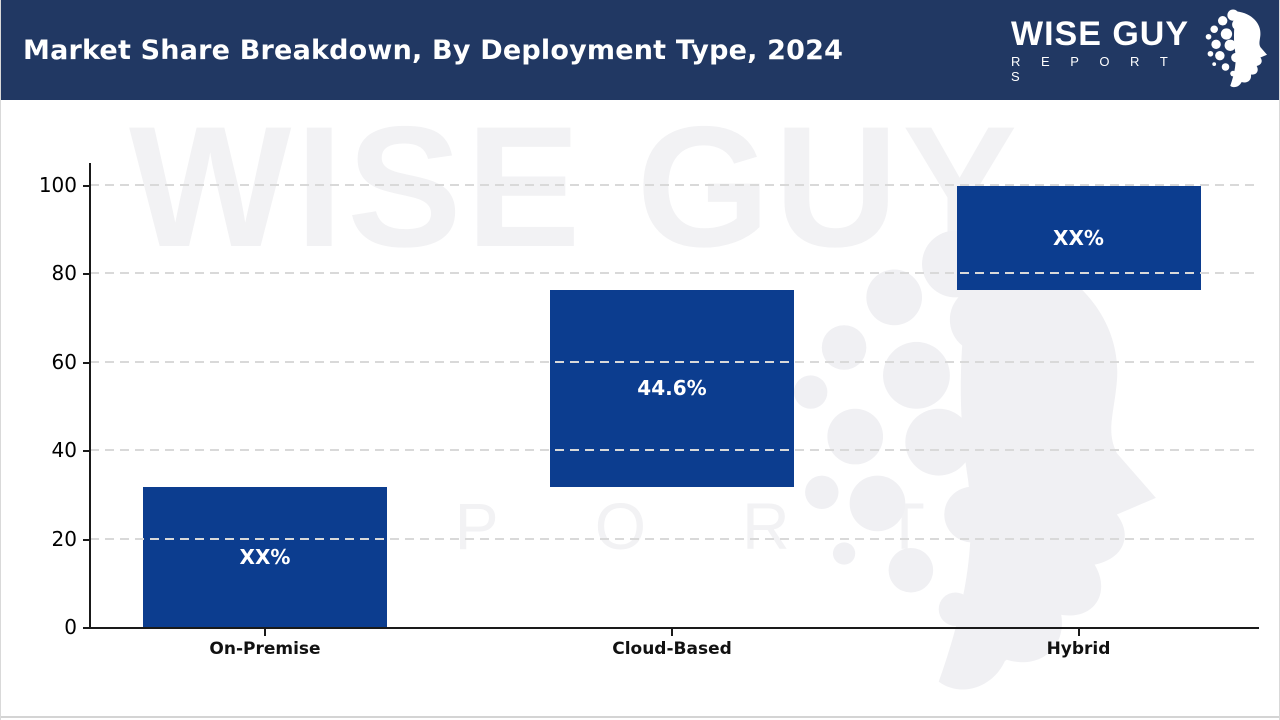 The height and width of the screenshot is (720, 1280). I want to click on bar-on-premise: XX%, so click(265, 556).